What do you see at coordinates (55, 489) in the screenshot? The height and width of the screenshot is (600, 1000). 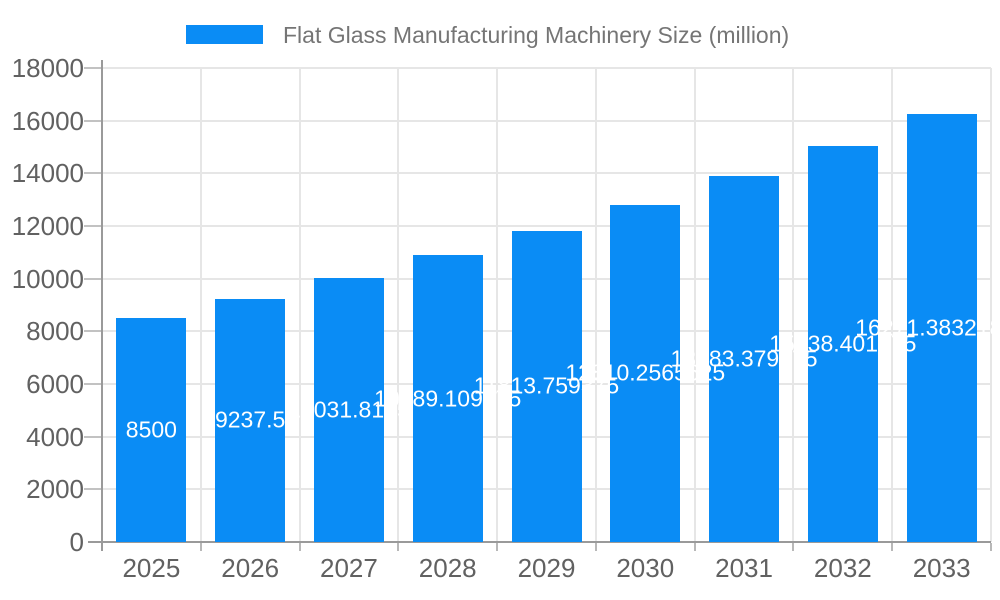 I see `y-tick-label: 2000` at bounding box center [55, 489].